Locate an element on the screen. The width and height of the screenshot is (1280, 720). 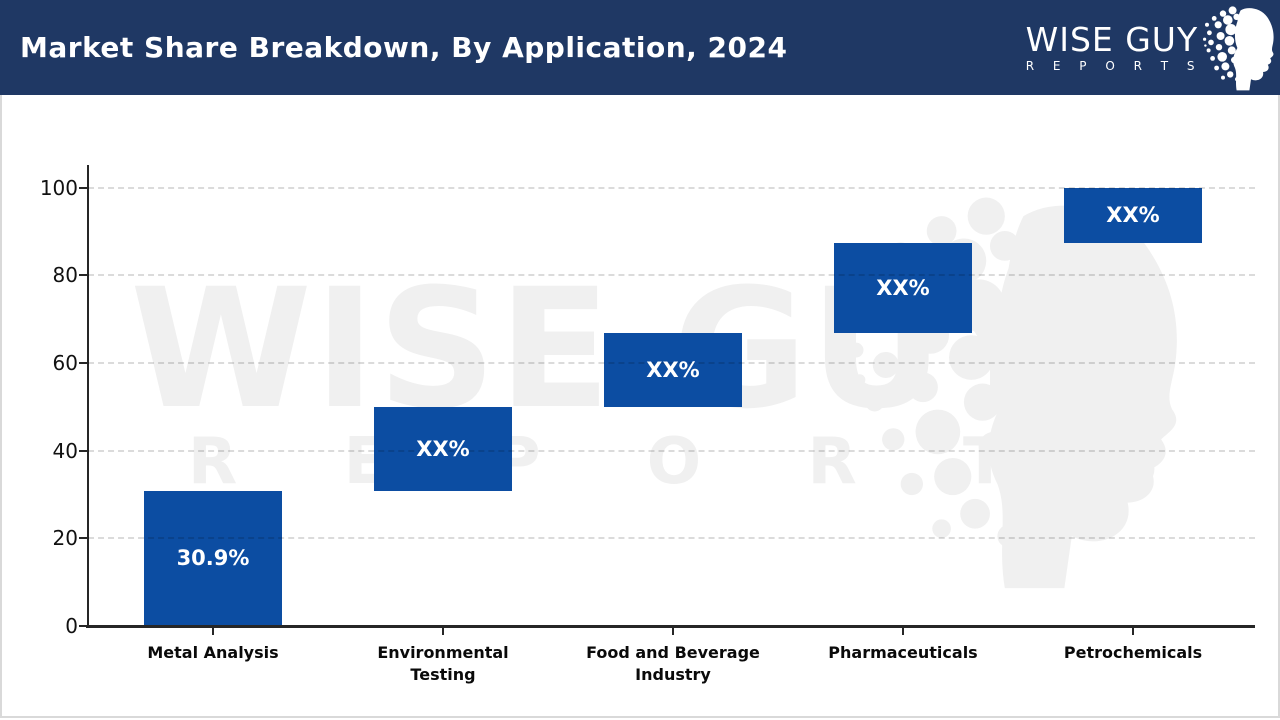
bar-value-label-pharmaceuticals: XX% is located at coordinates (903, 287).